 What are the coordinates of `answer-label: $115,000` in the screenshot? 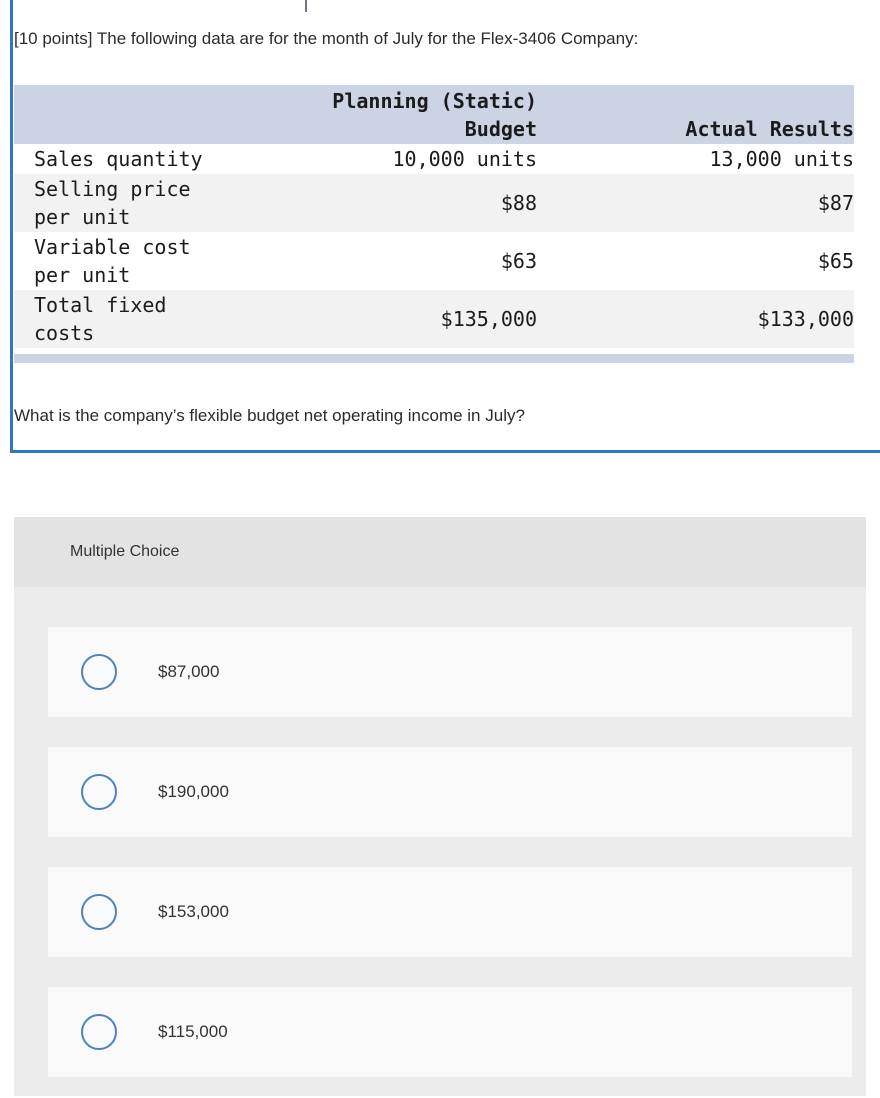 It's located at (193, 1031).